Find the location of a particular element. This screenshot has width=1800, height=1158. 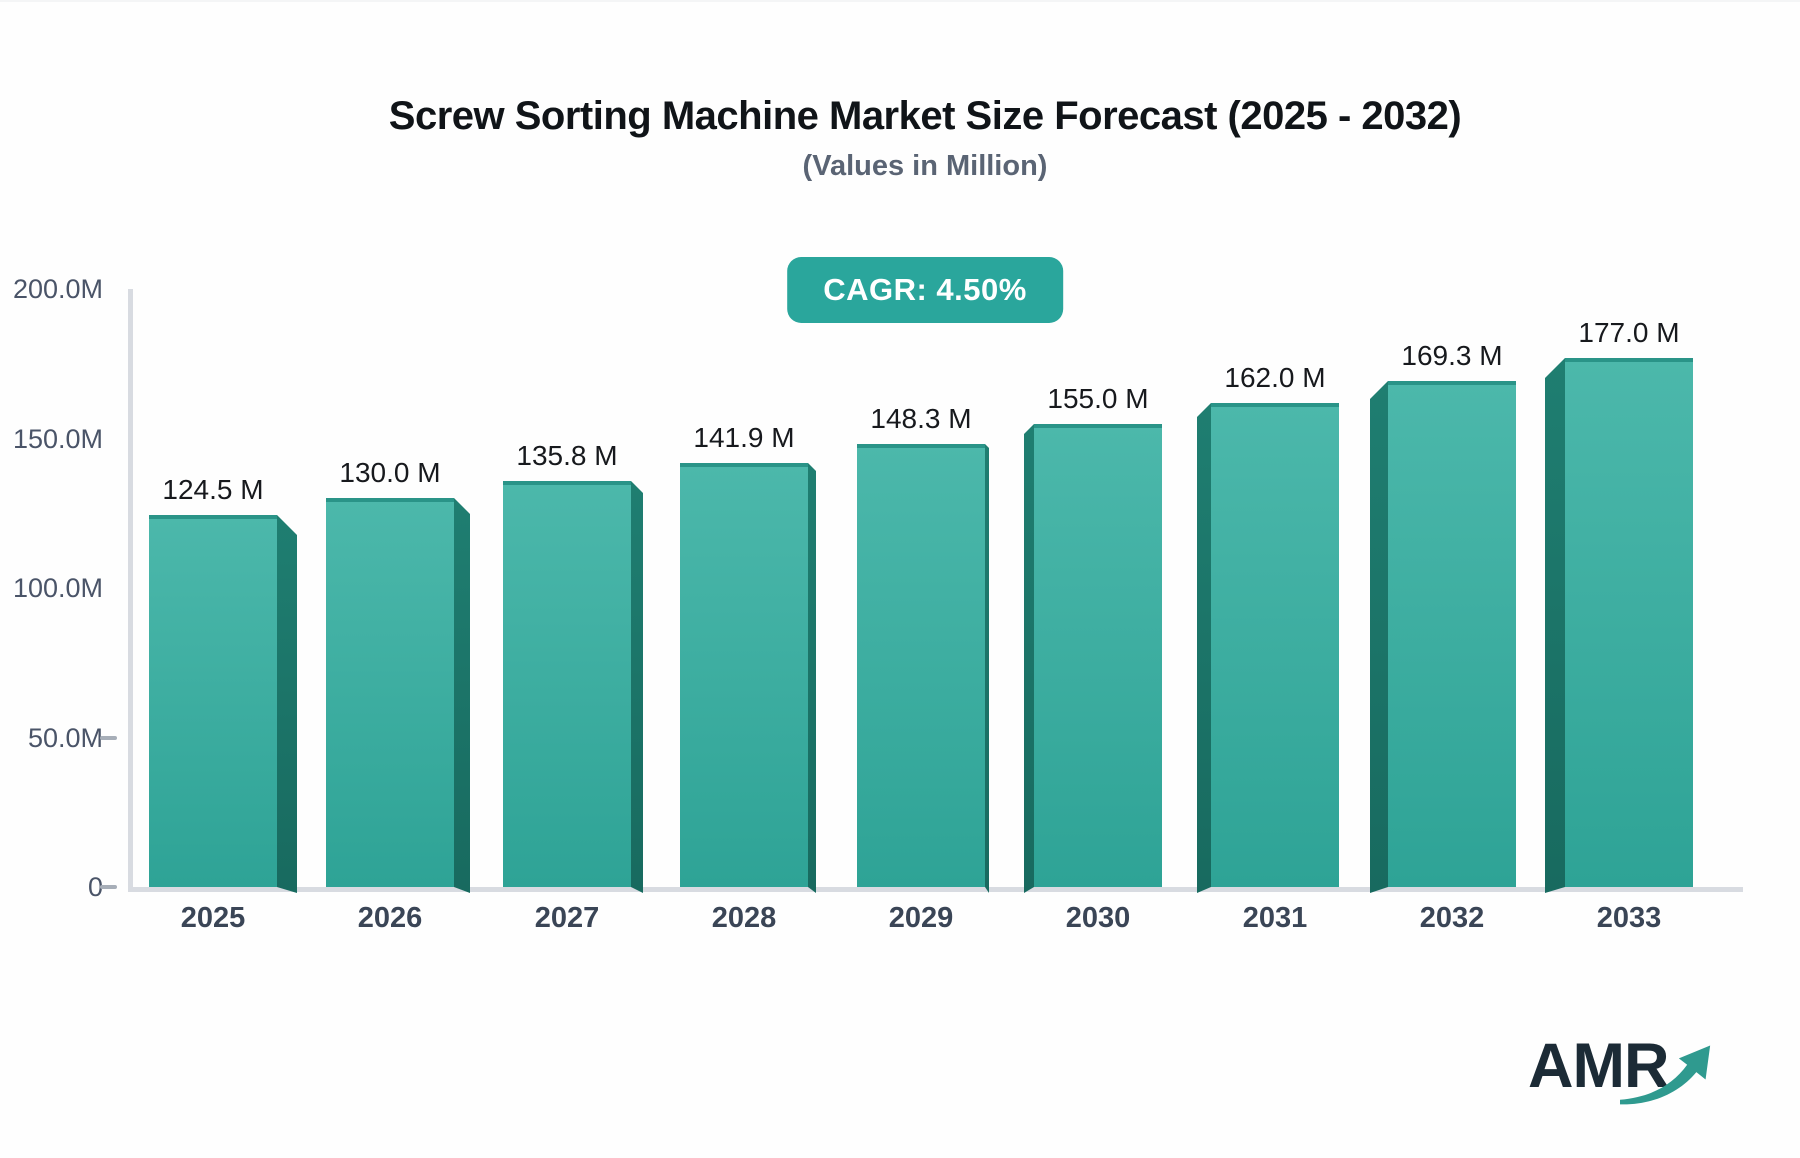

bar-value-label: 124.5 M is located at coordinates (213, 489).